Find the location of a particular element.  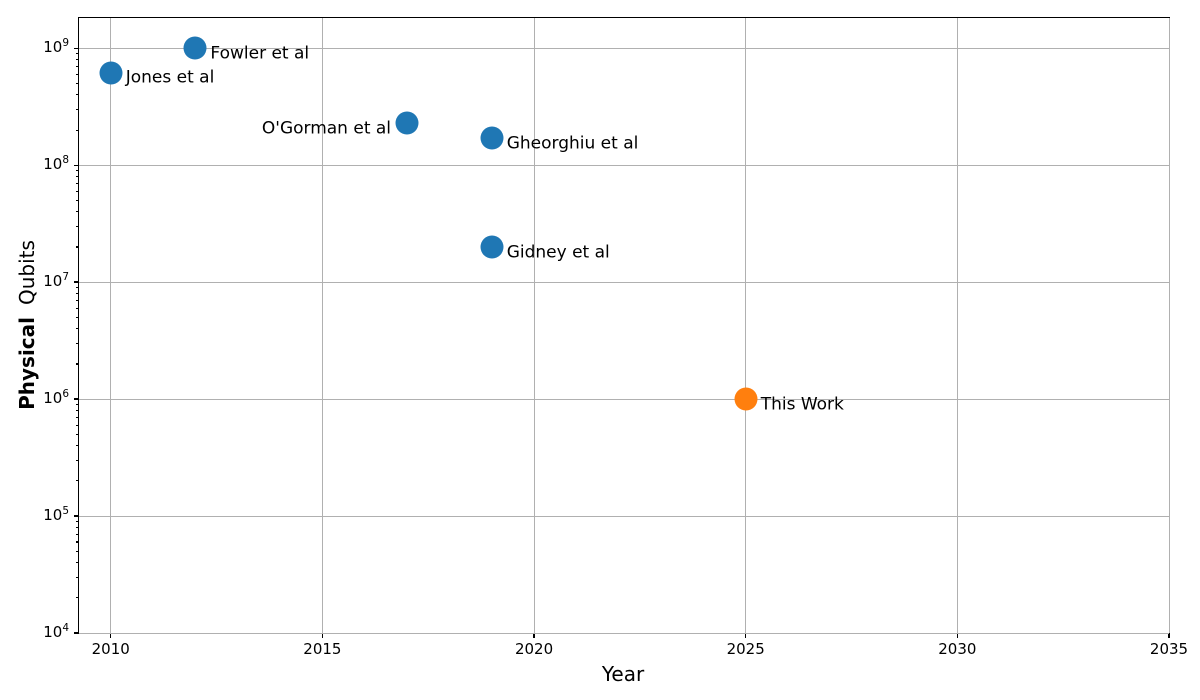

x-tick-label-2025: 2025 is located at coordinates (745, 649).